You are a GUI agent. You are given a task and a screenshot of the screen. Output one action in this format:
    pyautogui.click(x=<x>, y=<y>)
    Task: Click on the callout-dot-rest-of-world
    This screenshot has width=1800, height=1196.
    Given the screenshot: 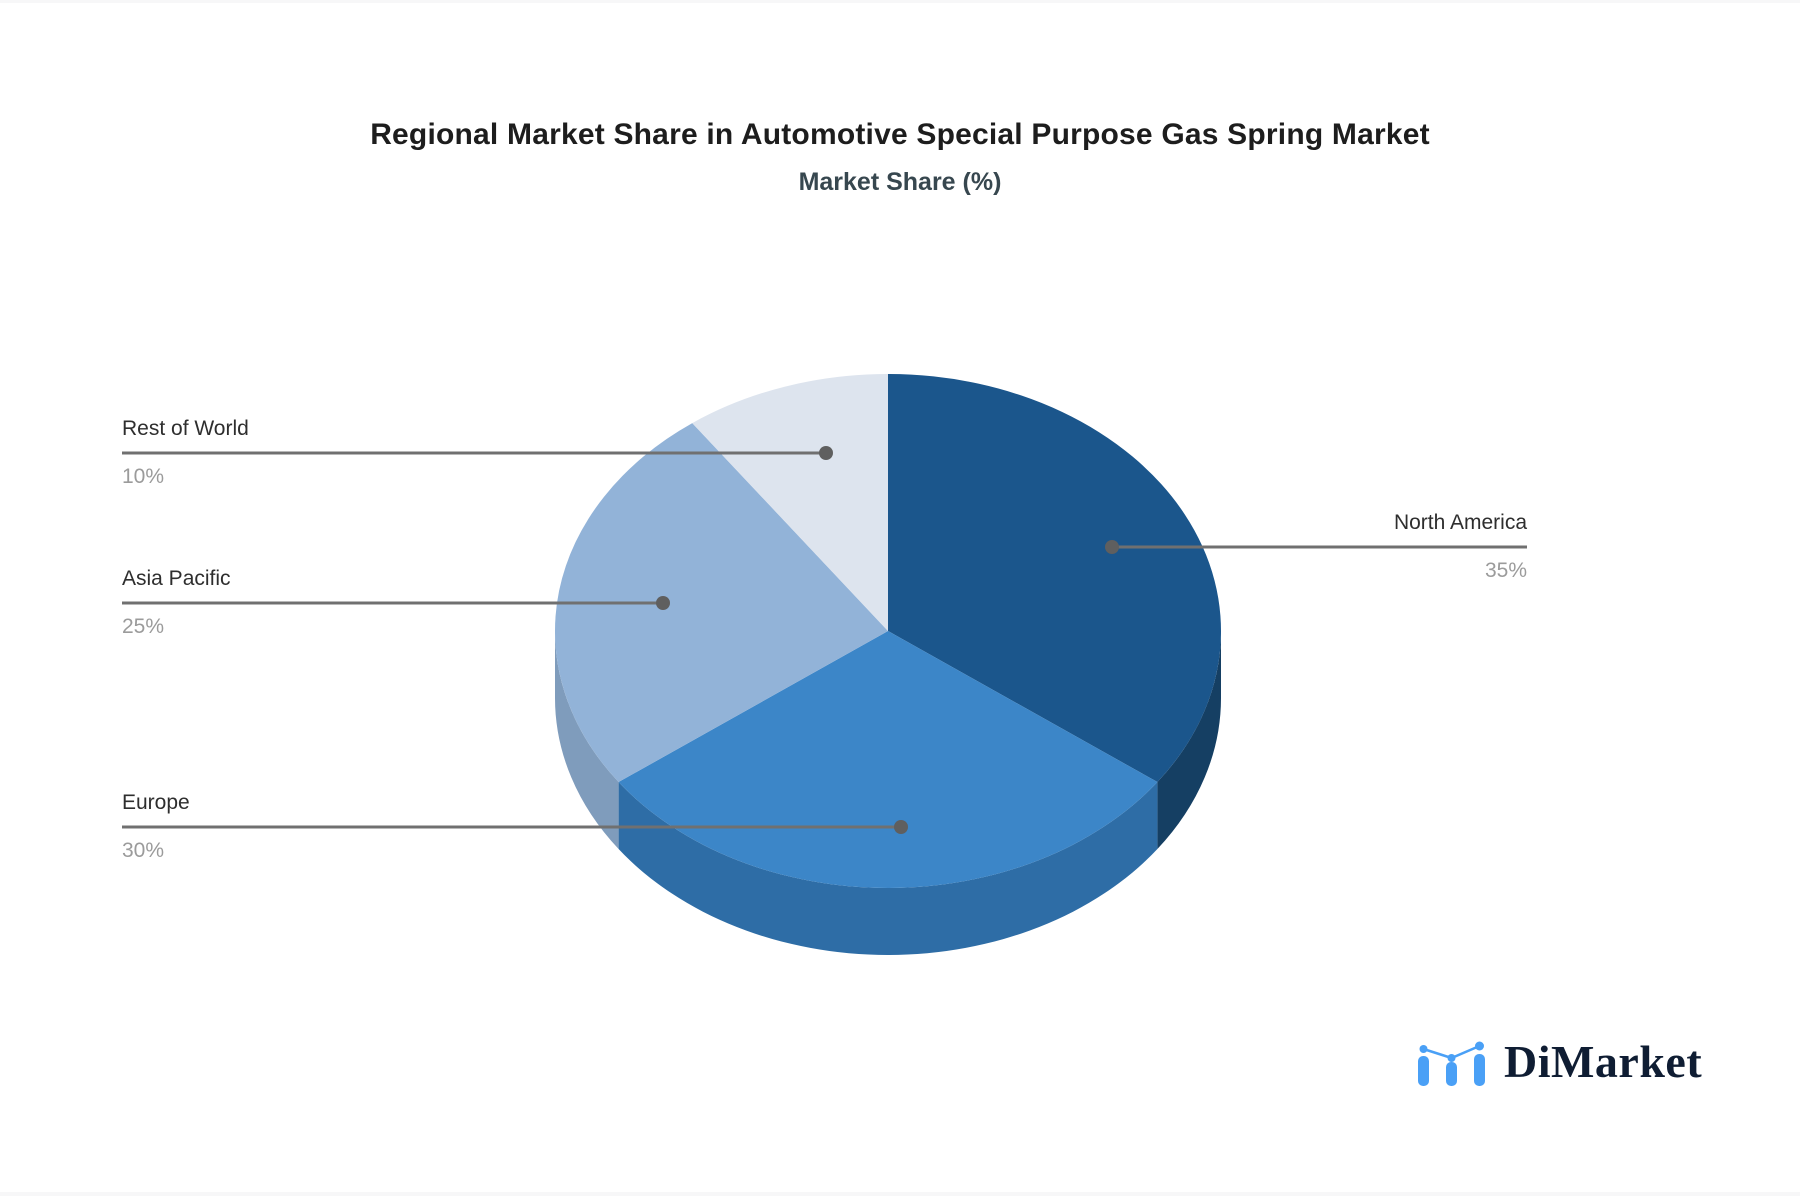 What is the action you would take?
    pyautogui.click(x=826, y=453)
    